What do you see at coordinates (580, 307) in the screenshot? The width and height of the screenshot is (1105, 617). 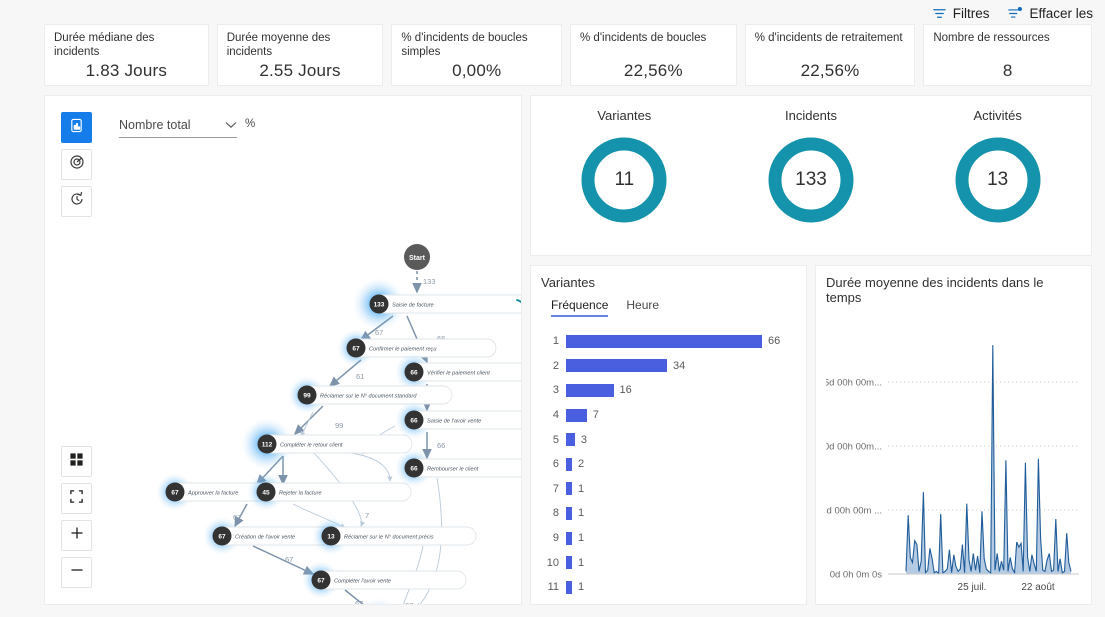 I see `tab-frequence: Fréquence` at bounding box center [580, 307].